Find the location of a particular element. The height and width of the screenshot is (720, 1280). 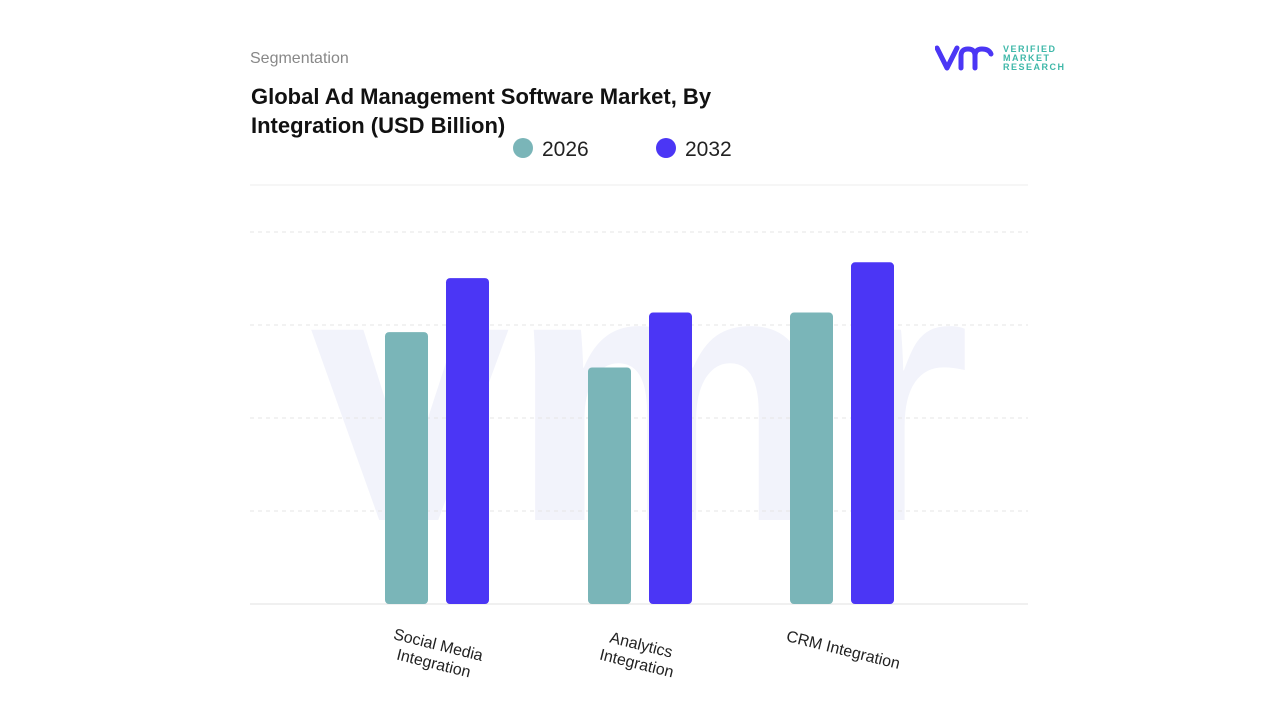

legend-label-2032: 2032 is located at coordinates (708, 149).